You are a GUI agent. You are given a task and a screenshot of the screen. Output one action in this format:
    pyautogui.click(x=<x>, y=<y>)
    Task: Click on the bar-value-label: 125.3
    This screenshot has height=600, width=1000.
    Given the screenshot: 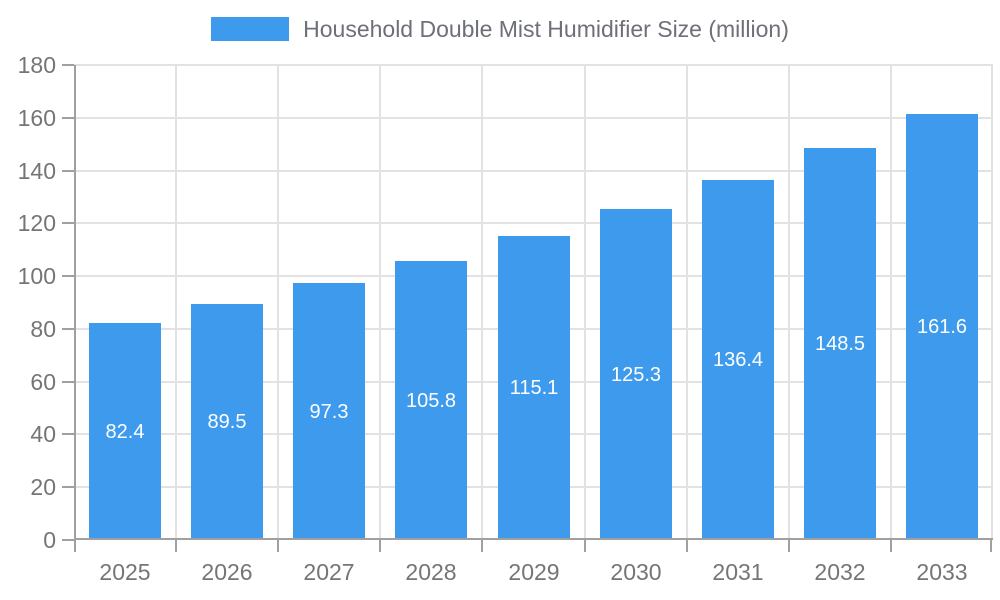 What is the action you would take?
    pyautogui.click(x=636, y=374)
    